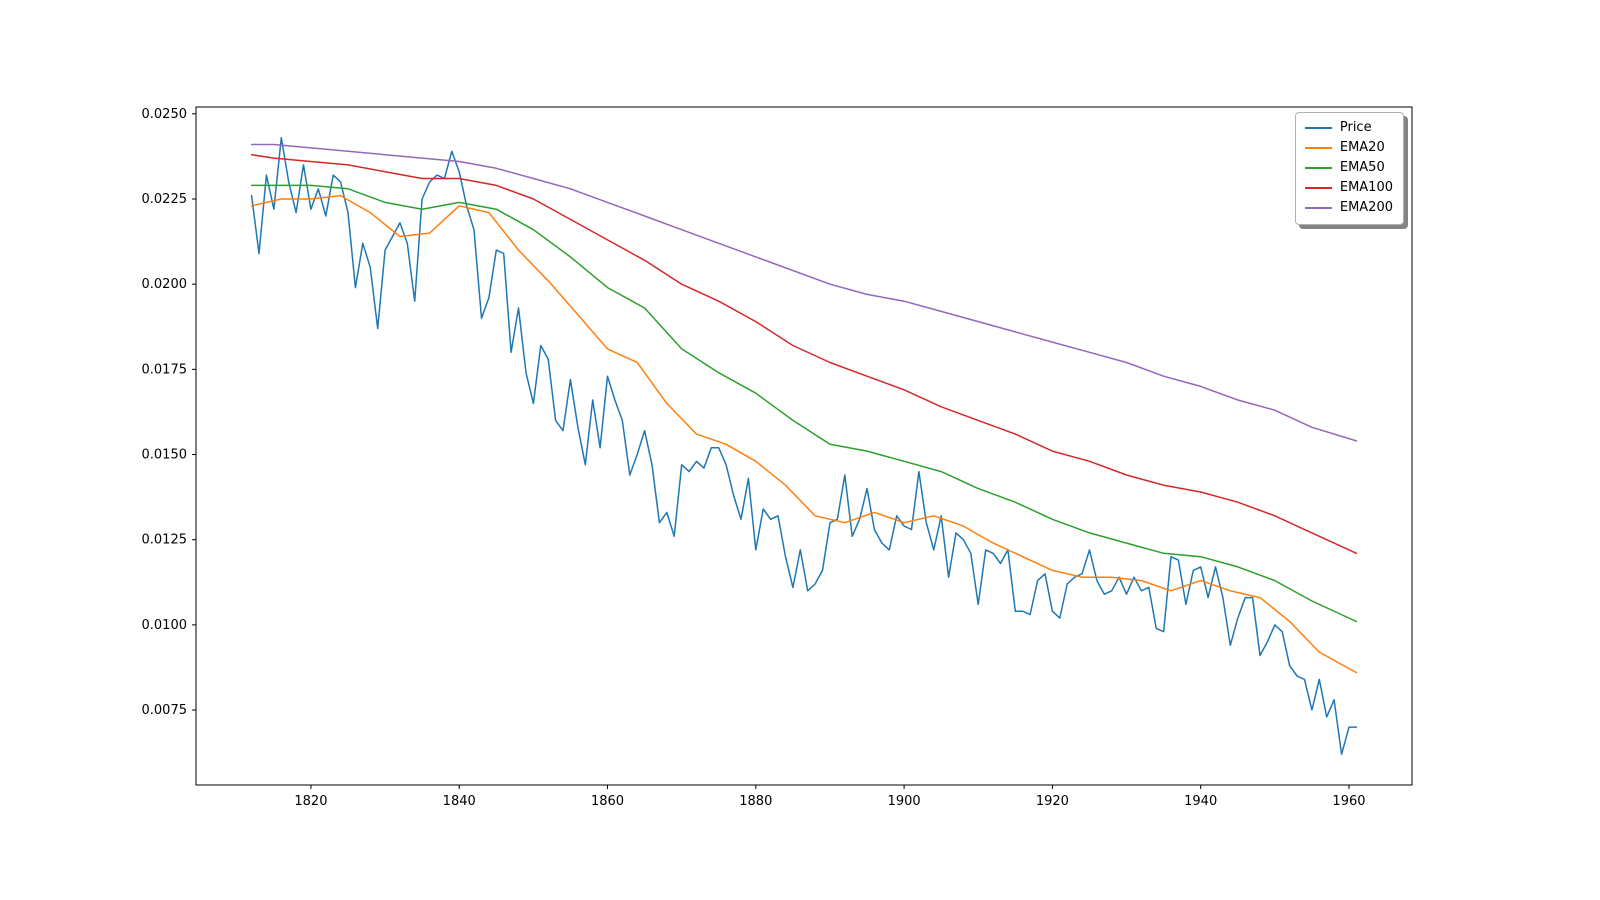 The height and width of the screenshot is (900, 1600). I want to click on y-tick-label: 0.0125, so click(165, 540).